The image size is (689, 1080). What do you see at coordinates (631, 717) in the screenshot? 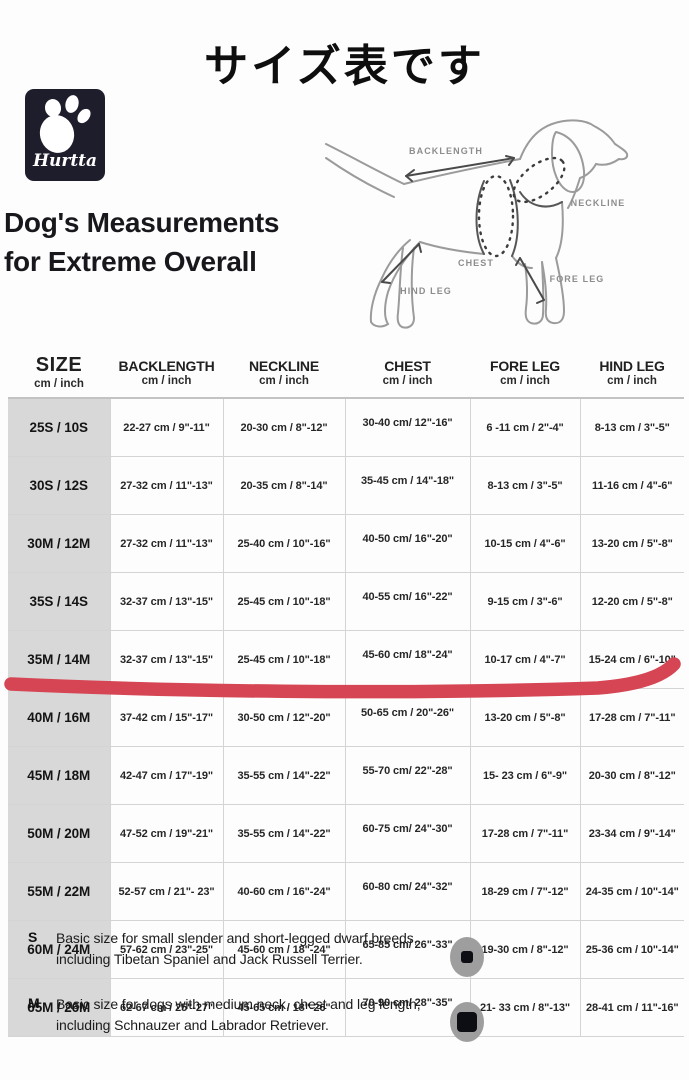
I see `hindleg-cell: 17-28 cm / 7"-11"` at bounding box center [631, 717].